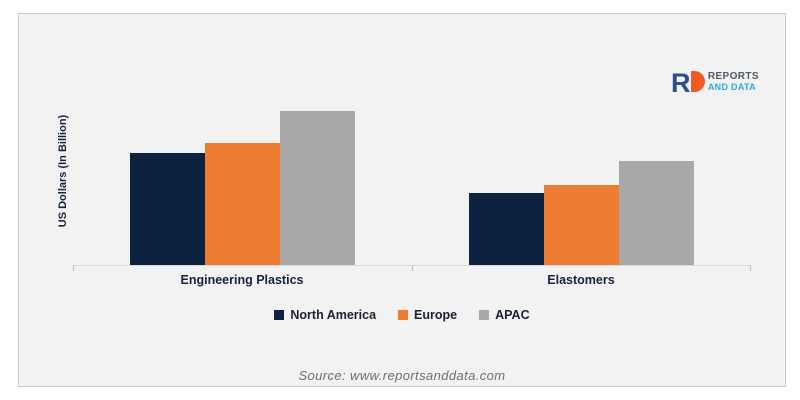  What do you see at coordinates (484, 315) in the screenshot?
I see `legend-swatch-apac` at bounding box center [484, 315].